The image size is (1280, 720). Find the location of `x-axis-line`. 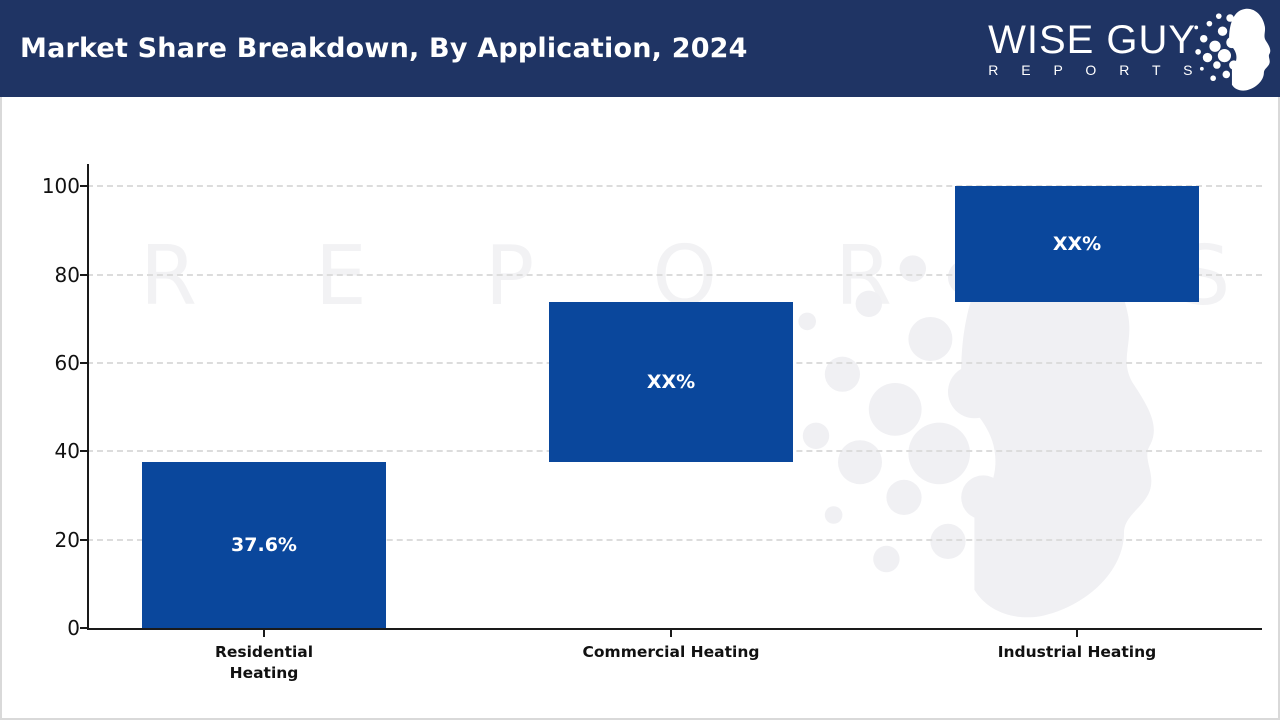

x-axis-line is located at coordinates (674, 629).